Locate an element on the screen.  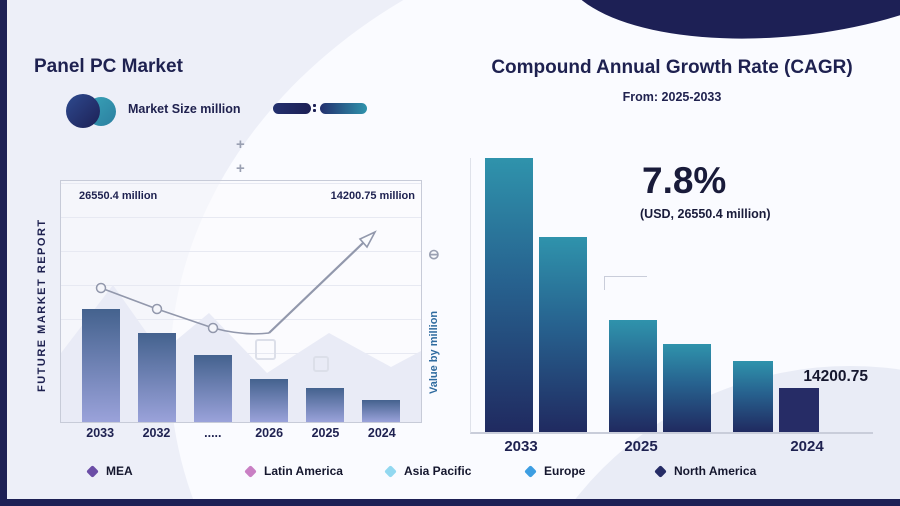
cagr-bar-2033-lower is located at coordinates (563, 334).